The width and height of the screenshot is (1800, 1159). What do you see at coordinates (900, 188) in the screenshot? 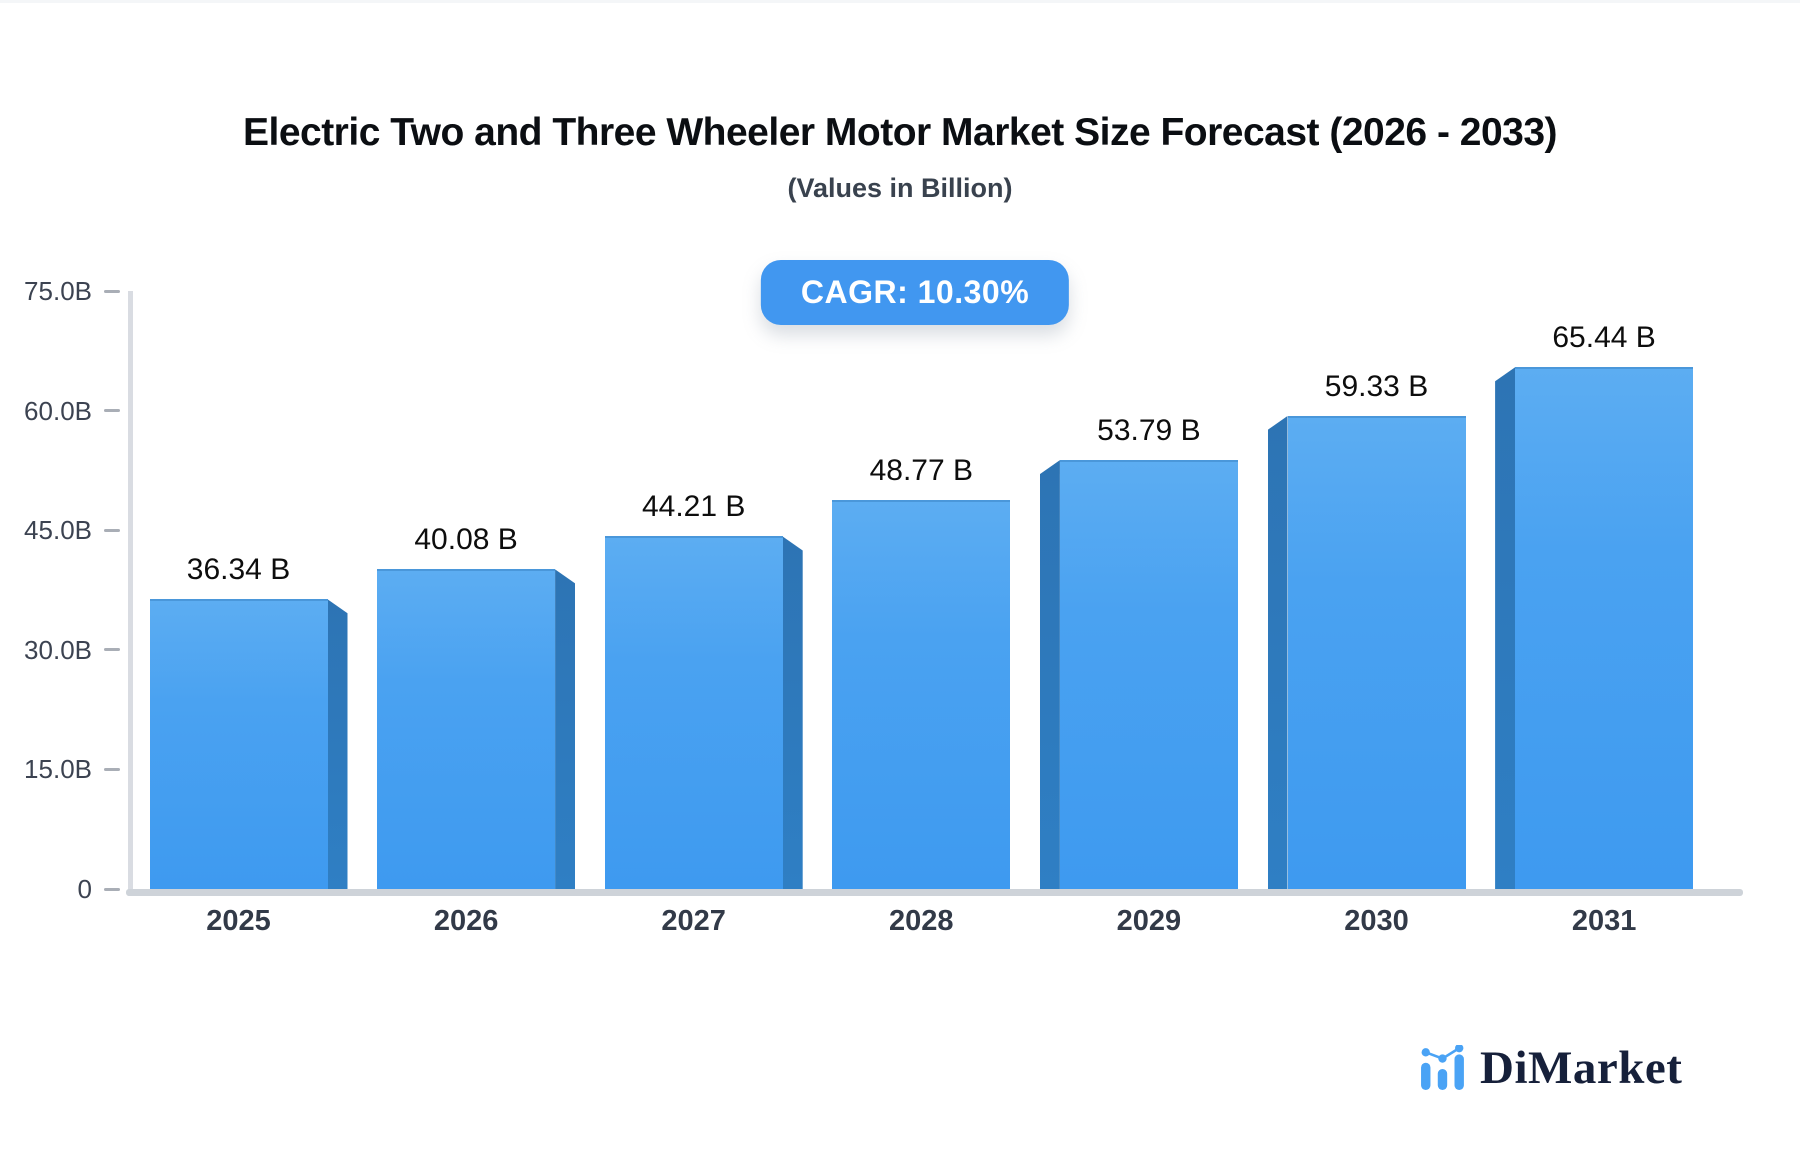
I see `chart-subtitle: (Values in Billion)` at bounding box center [900, 188].